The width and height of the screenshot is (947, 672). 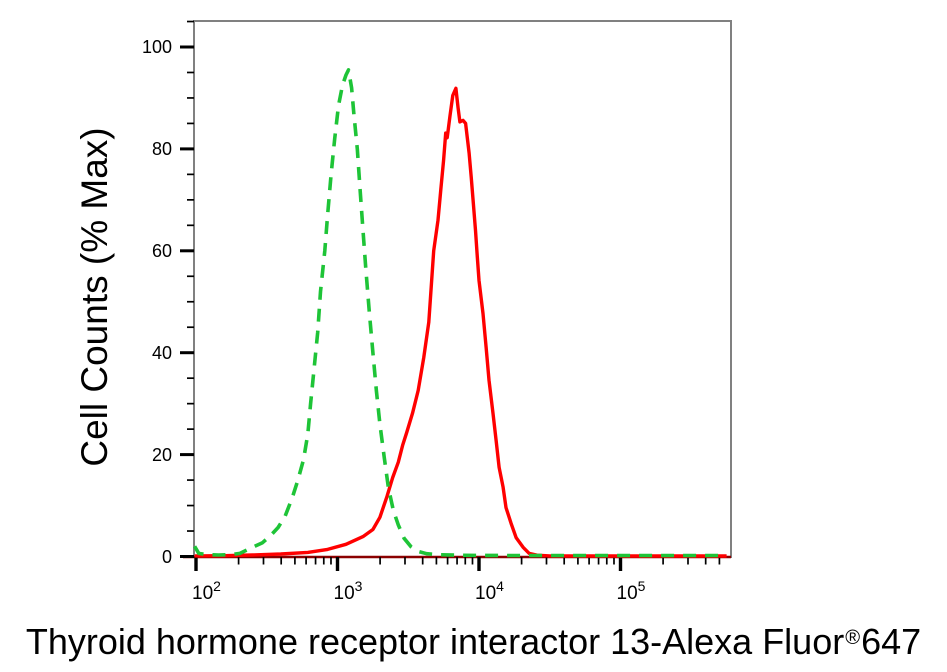 What do you see at coordinates (161, 148) in the screenshot?
I see `y-tick-label: 80` at bounding box center [161, 148].